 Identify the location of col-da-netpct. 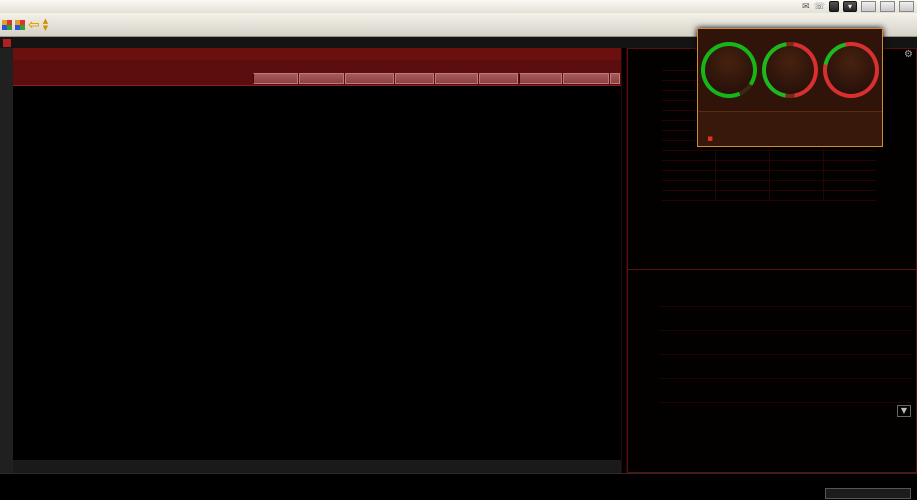
(414, 78).